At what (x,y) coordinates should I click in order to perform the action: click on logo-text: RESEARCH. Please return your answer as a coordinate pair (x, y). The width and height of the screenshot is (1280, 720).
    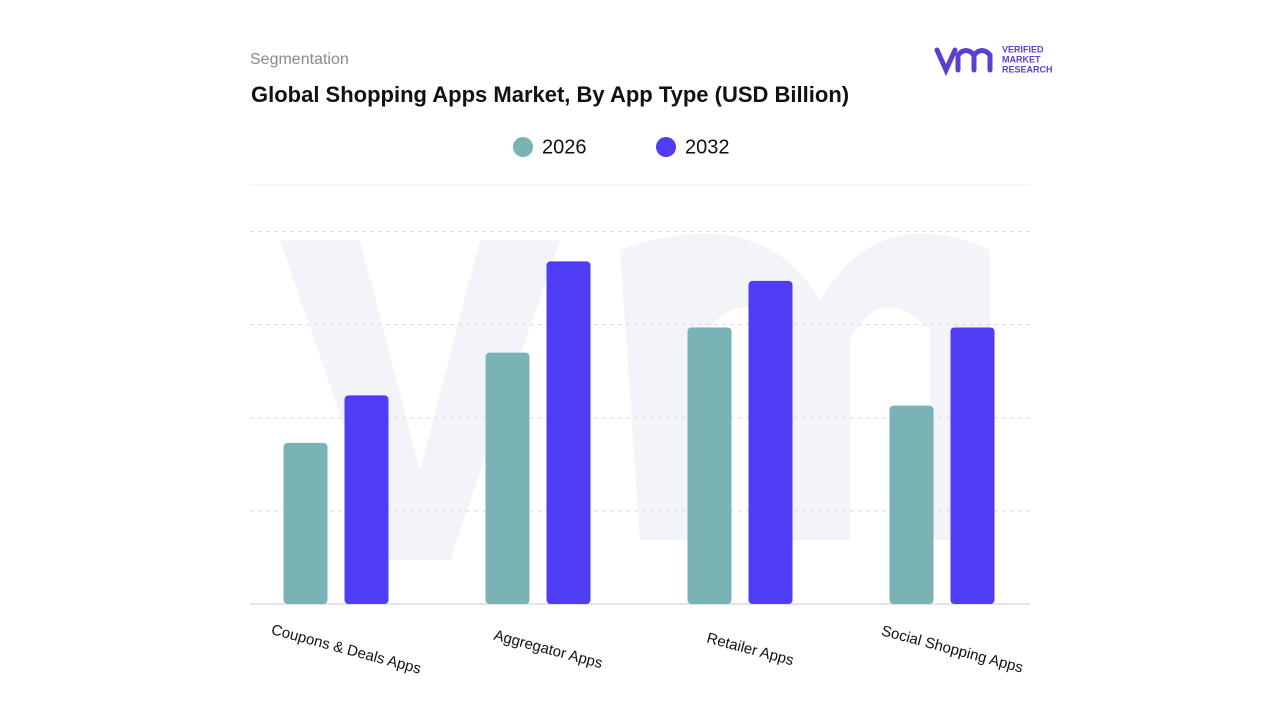
    Looking at the image, I should click on (1027, 69).